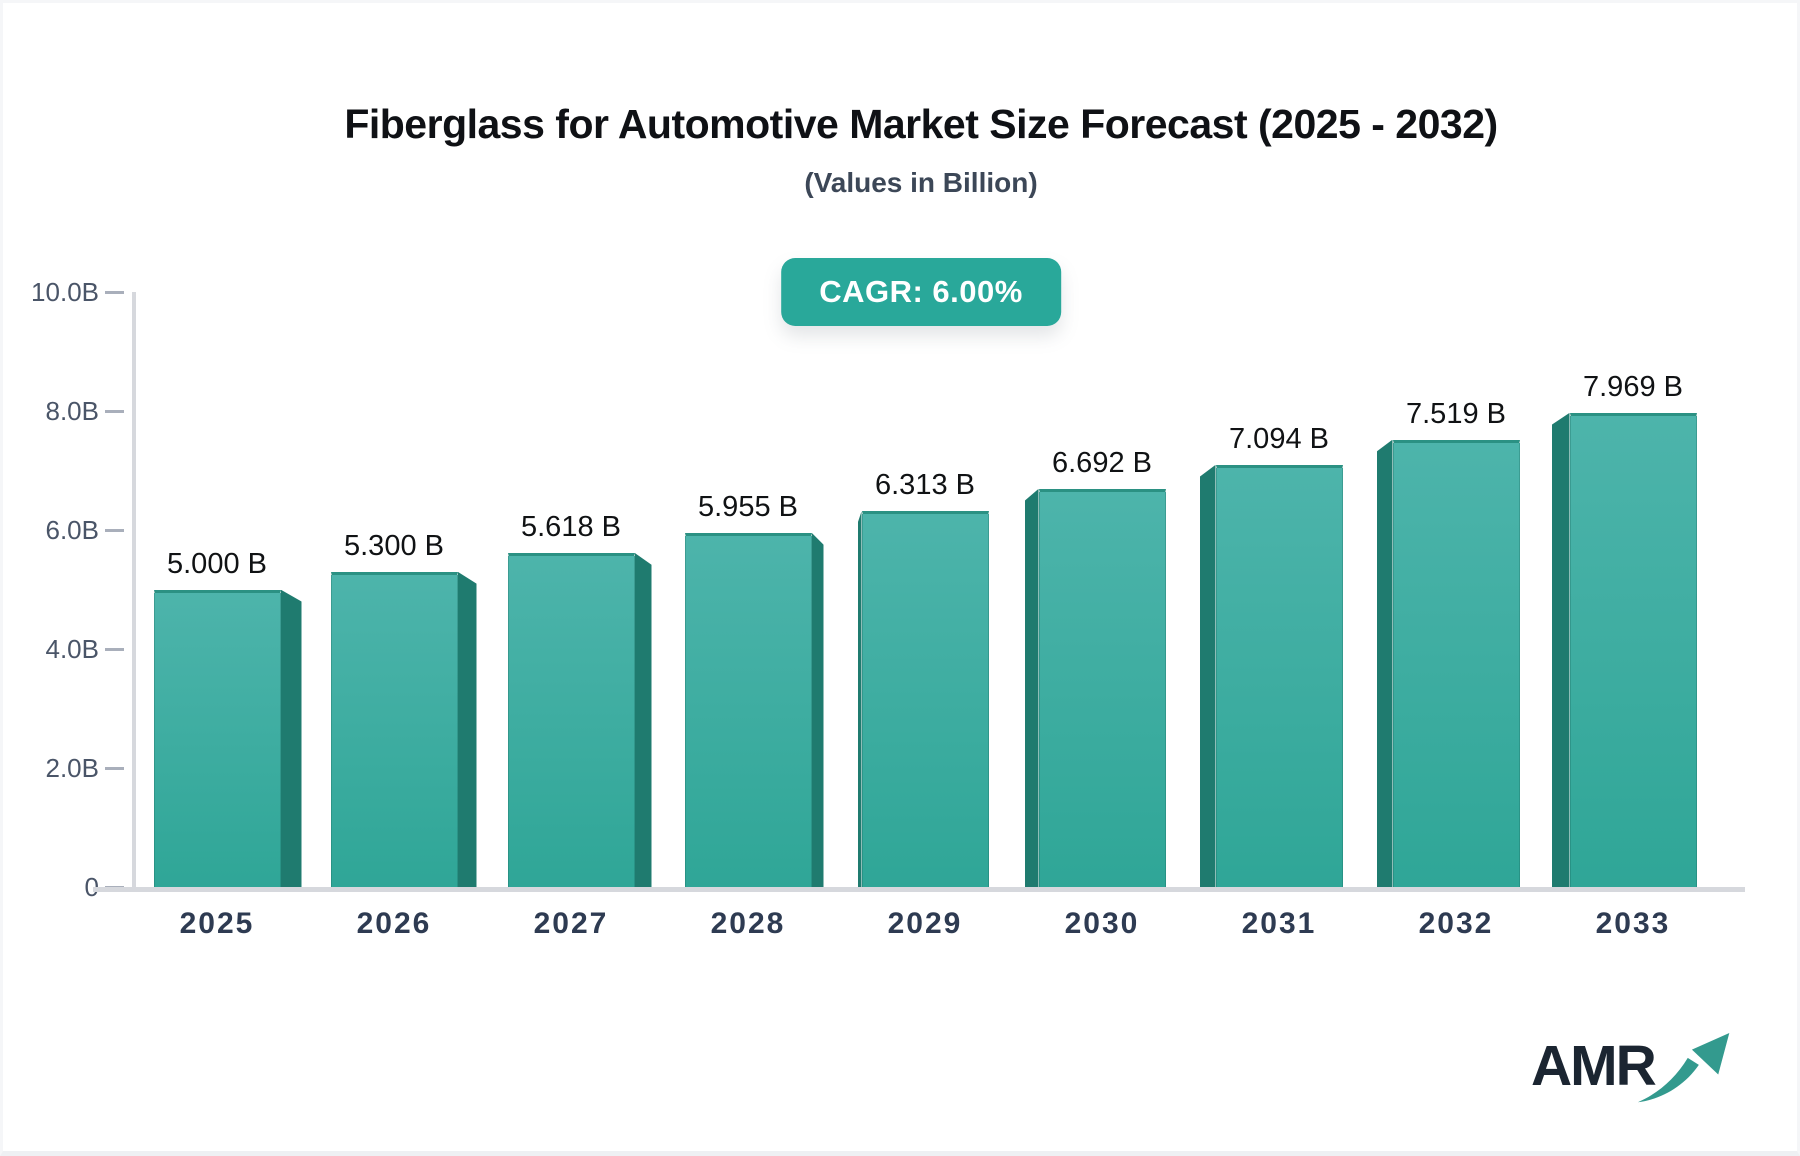 Image resolution: width=1800 pixels, height=1156 pixels. What do you see at coordinates (72, 768) in the screenshot?
I see `y-axis-tick-label: 2.0B` at bounding box center [72, 768].